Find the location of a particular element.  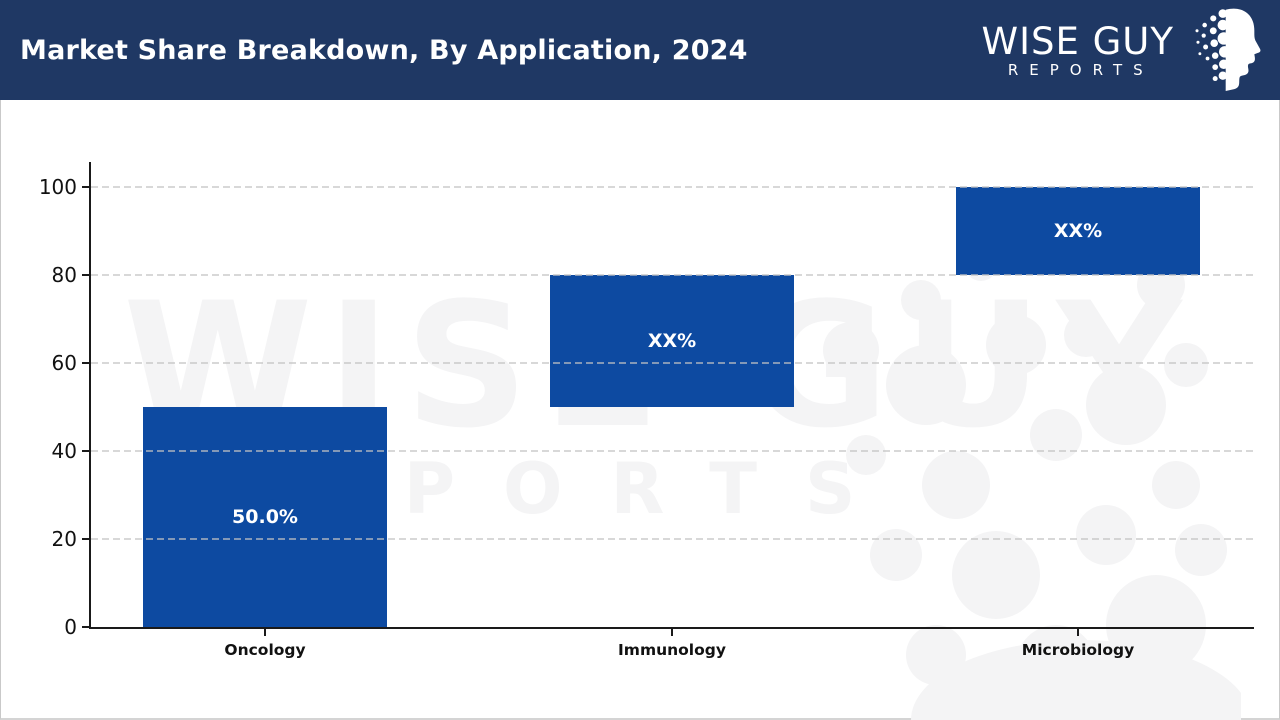

bar-value-label-immunology: XX% is located at coordinates (672, 341).